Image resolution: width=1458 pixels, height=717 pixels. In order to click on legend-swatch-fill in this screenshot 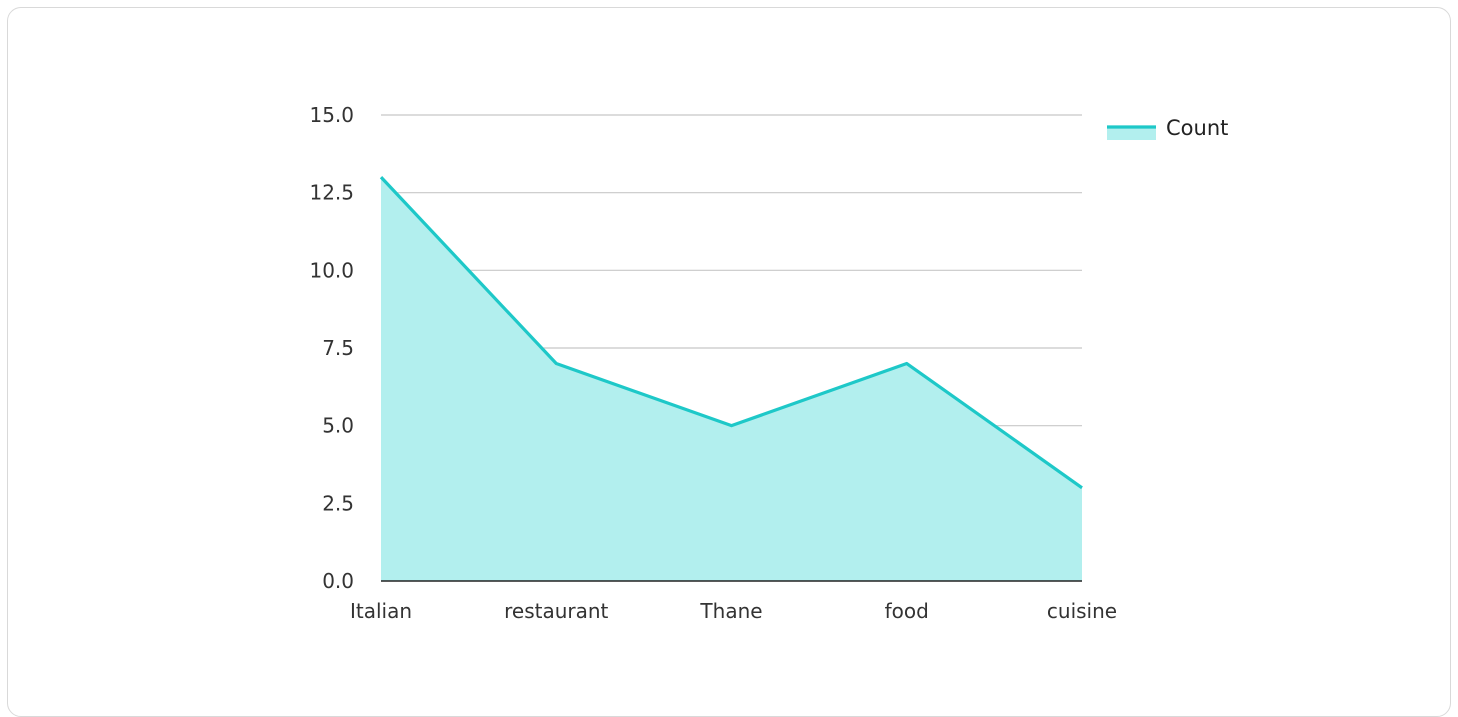, I will do `click(1131, 133)`.